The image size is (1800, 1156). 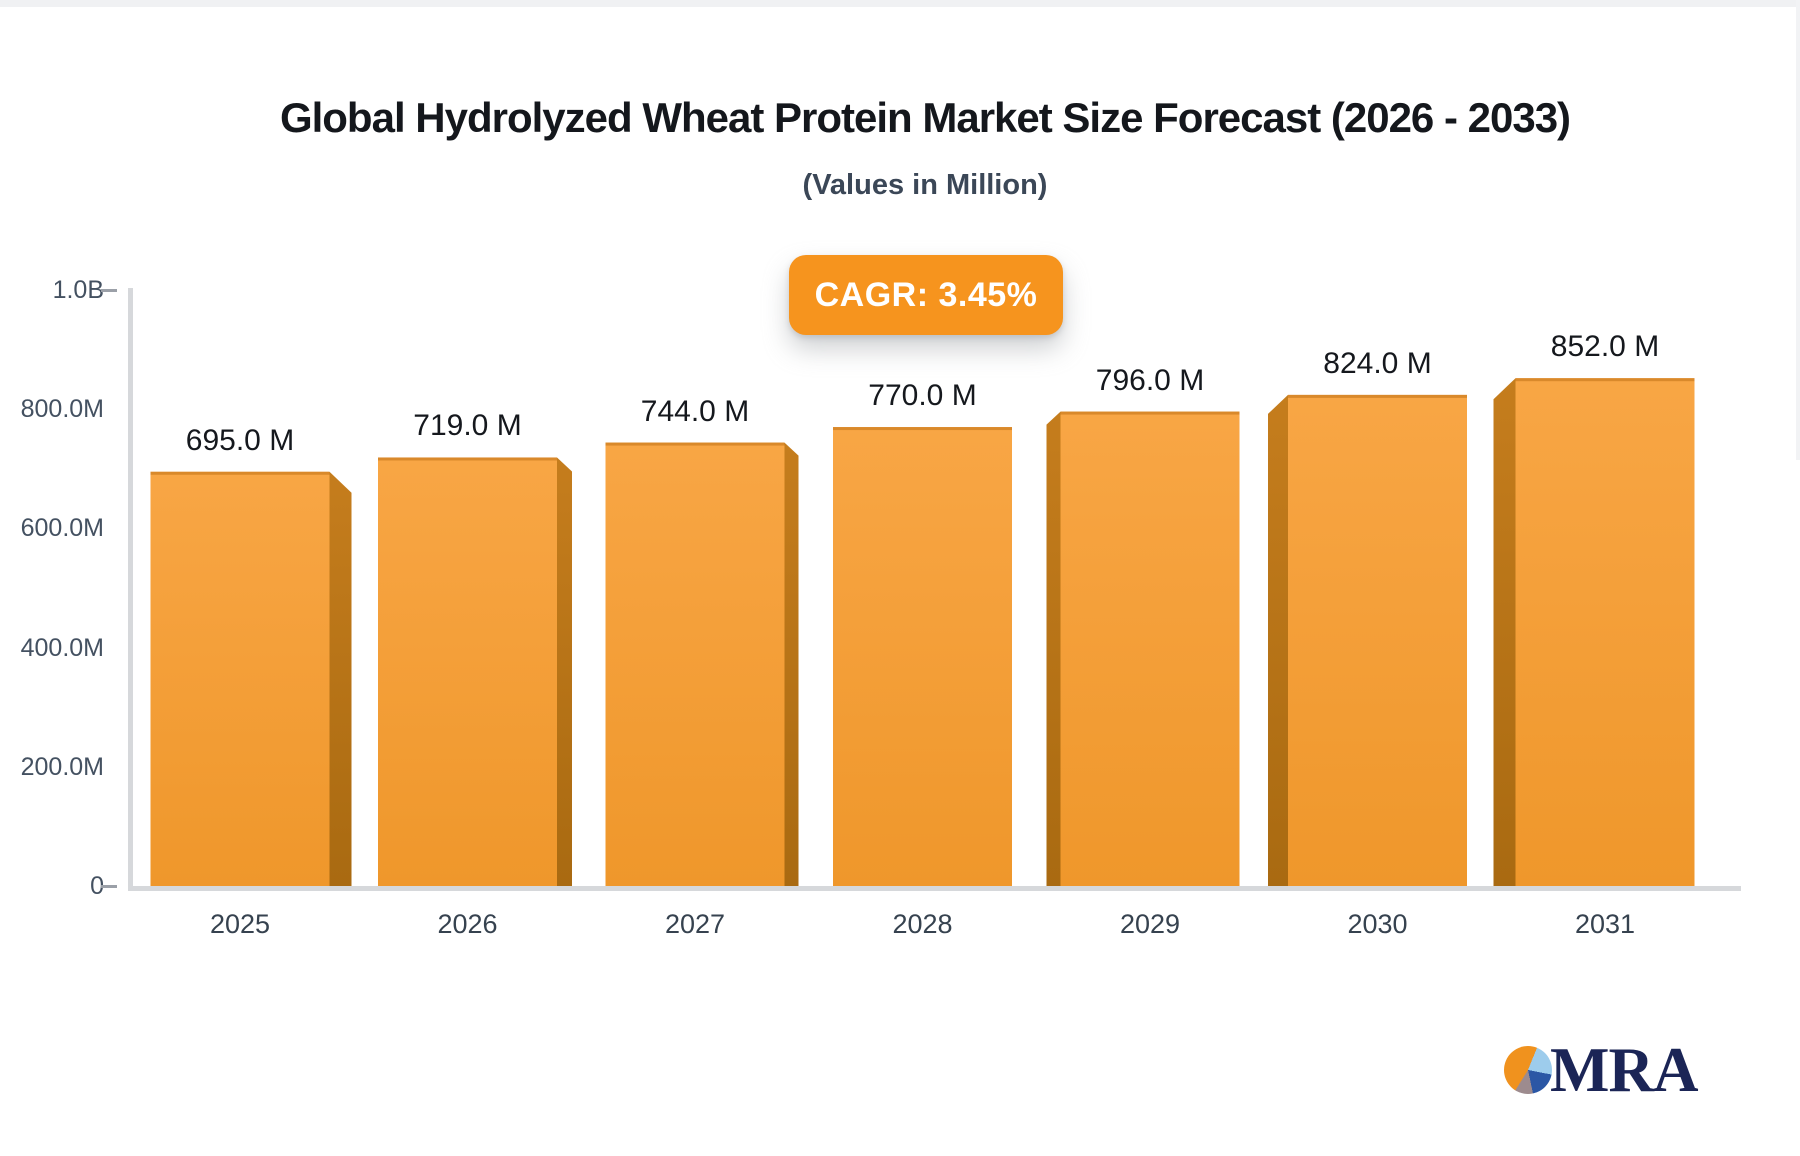 I want to click on bar-side-2031, so click(x=1504, y=632).